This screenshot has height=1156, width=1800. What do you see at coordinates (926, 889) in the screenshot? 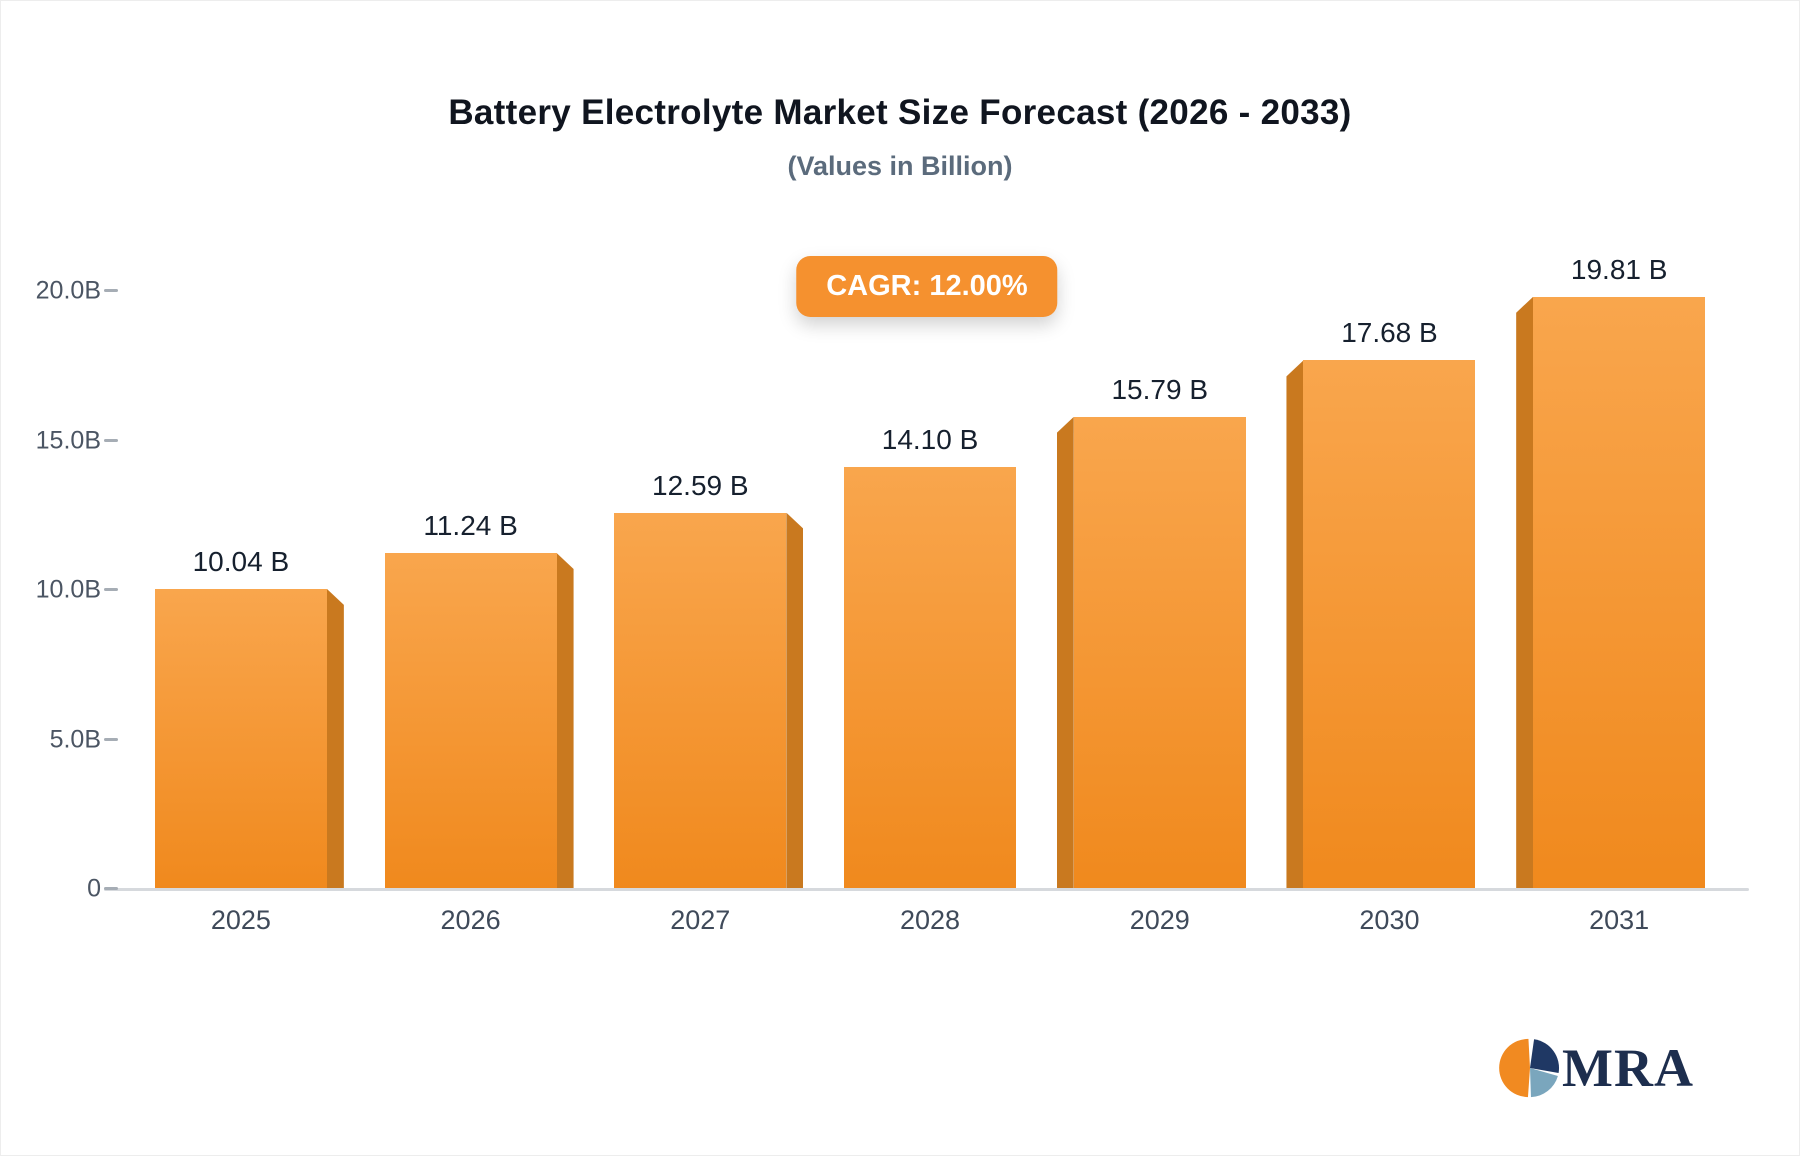
I see `x-axis-baseline` at bounding box center [926, 889].